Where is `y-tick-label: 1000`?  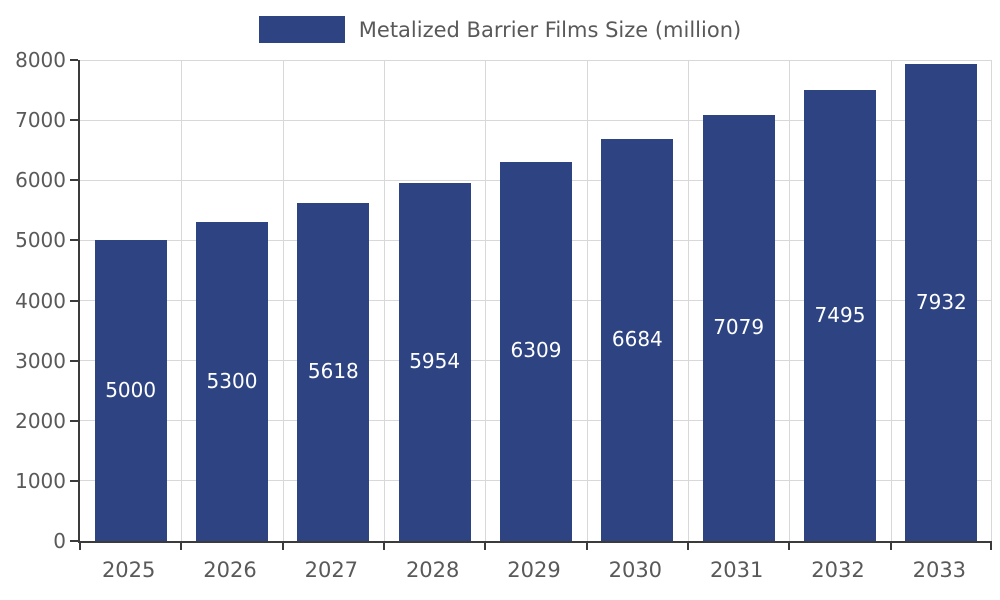 y-tick-label: 1000 is located at coordinates (40, 480).